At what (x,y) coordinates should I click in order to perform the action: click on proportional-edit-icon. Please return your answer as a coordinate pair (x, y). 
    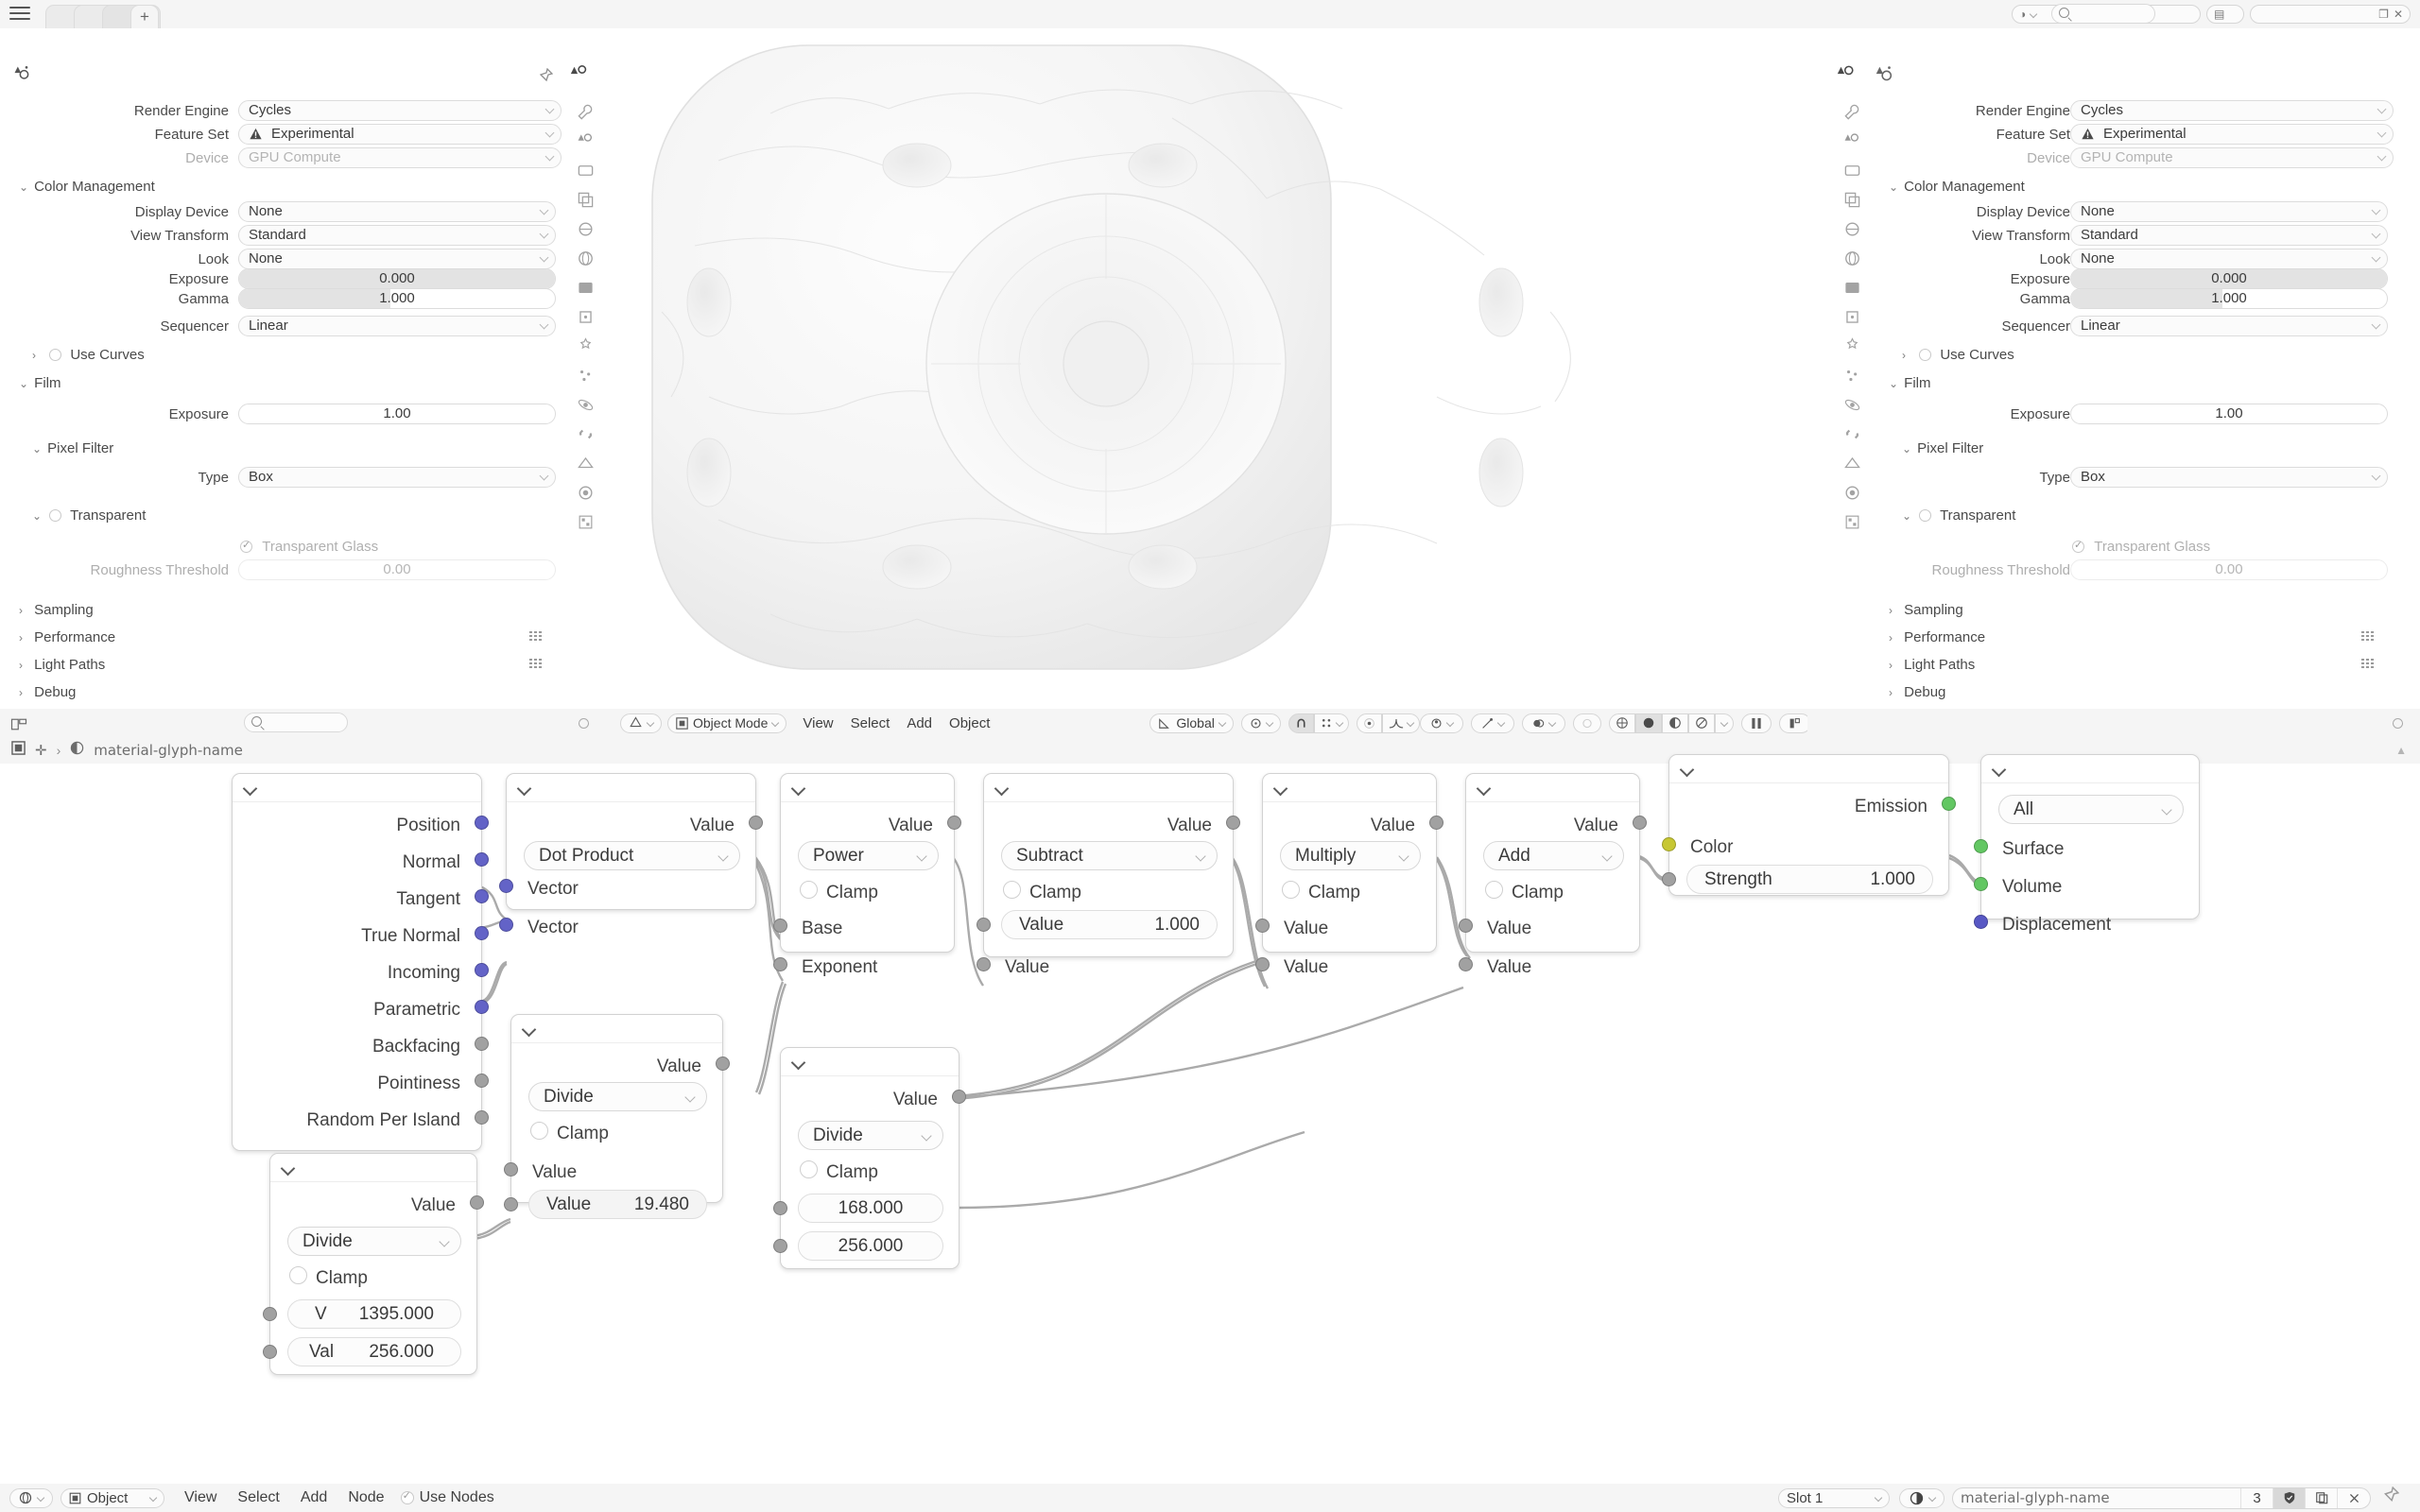
    Looking at the image, I should click on (1369, 723).